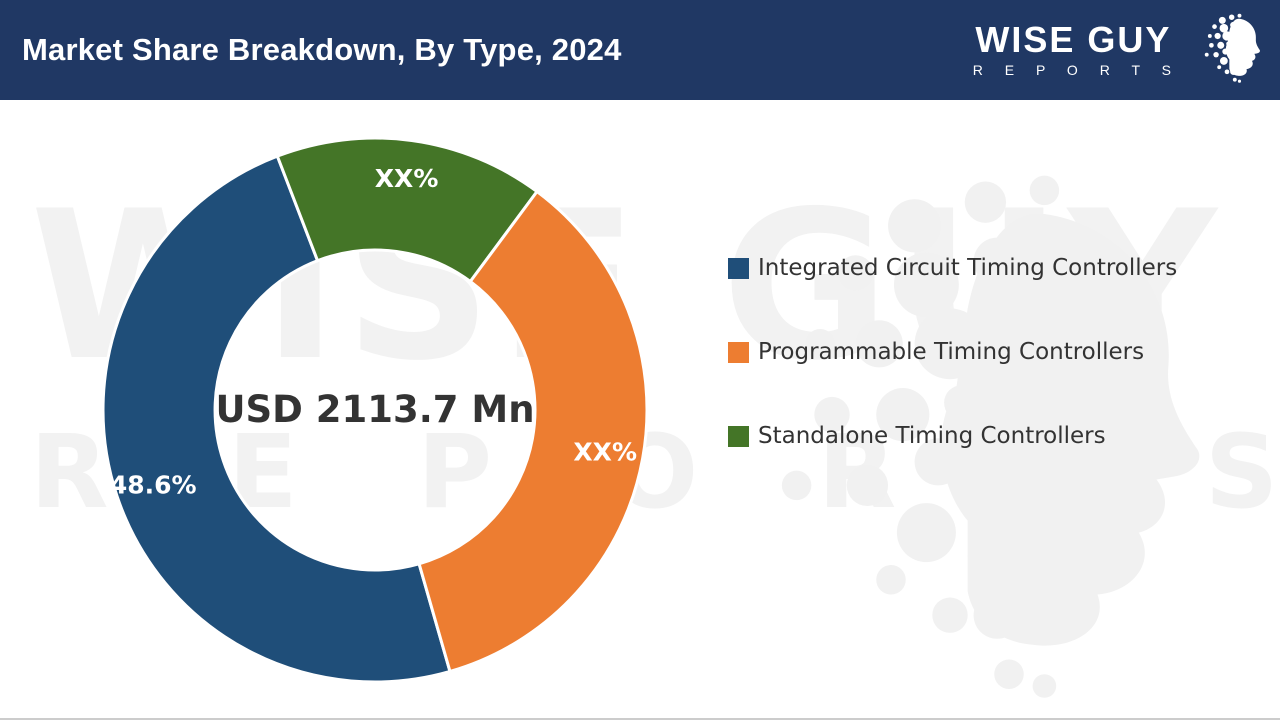  What do you see at coordinates (153, 484) in the screenshot?
I see `slice-label: 48.6%` at bounding box center [153, 484].